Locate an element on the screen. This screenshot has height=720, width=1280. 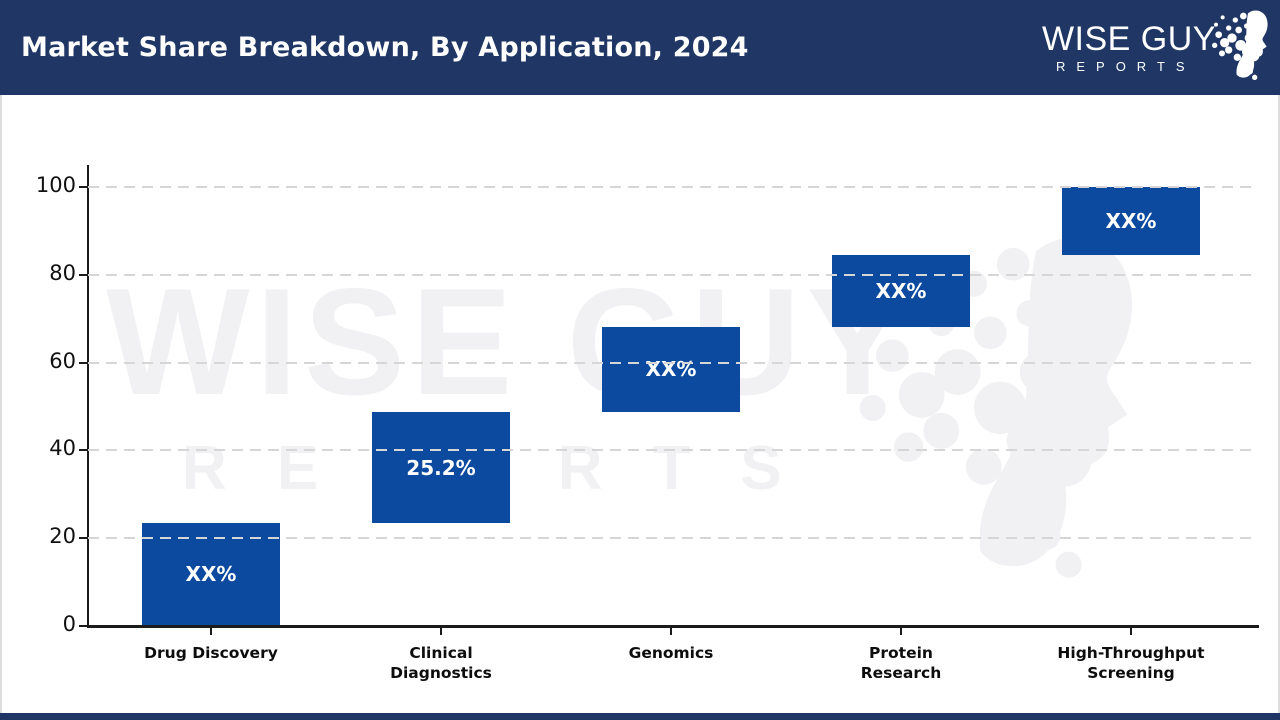
bar-value-label: 25.2% is located at coordinates (441, 467).